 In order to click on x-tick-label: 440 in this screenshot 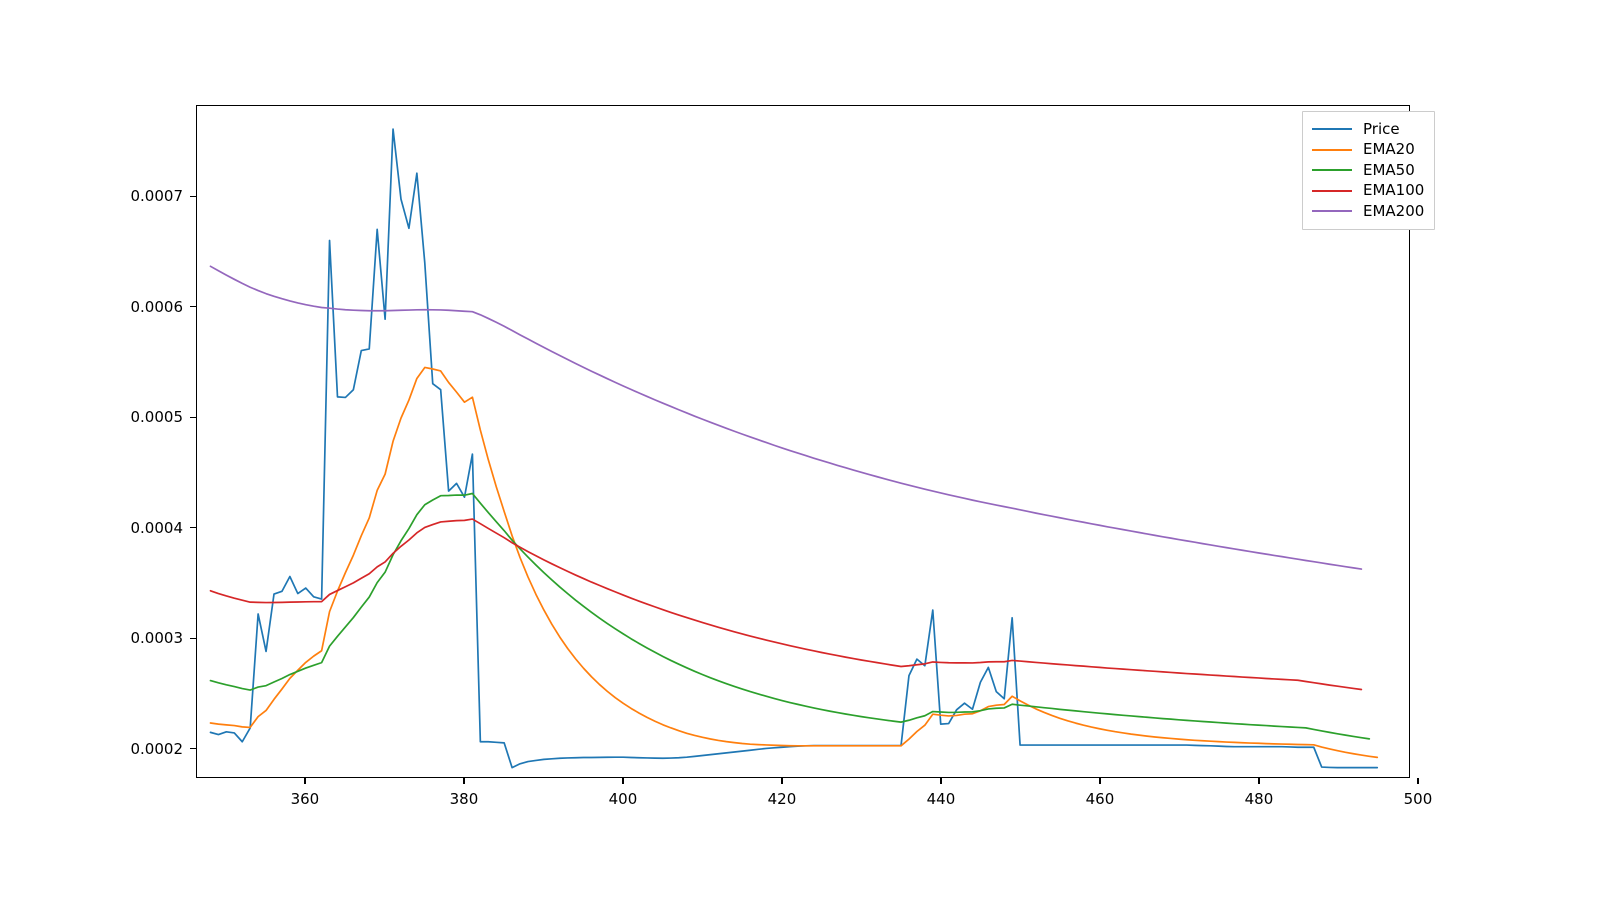, I will do `click(941, 799)`.